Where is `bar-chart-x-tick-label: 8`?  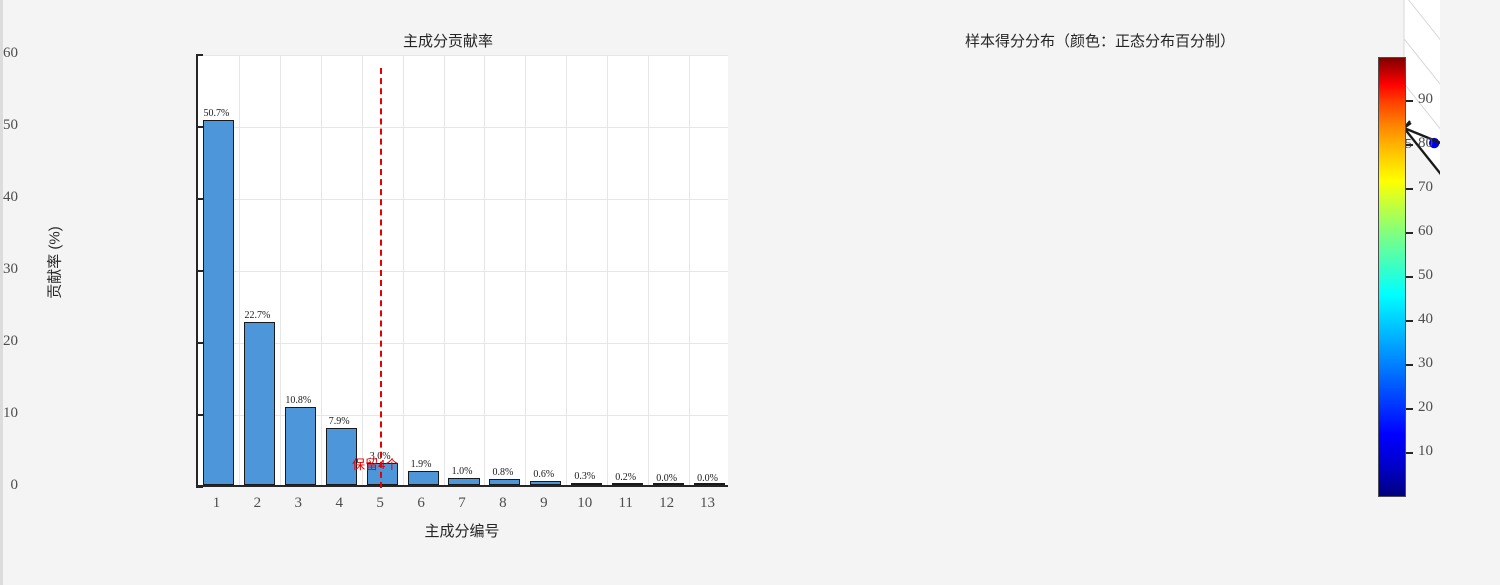 bar-chart-x-tick-label: 8 is located at coordinates (503, 503).